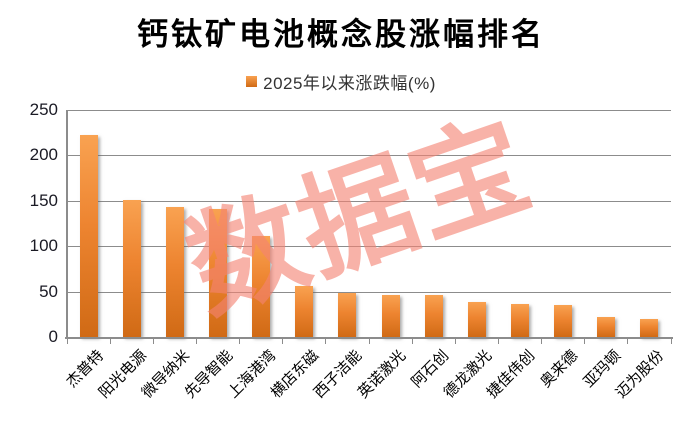 Image resolution: width=682 pixels, height=434 pixels. Describe the element at coordinates (390, 316) in the screenshot. I see `bar-英诺激光` at that location.